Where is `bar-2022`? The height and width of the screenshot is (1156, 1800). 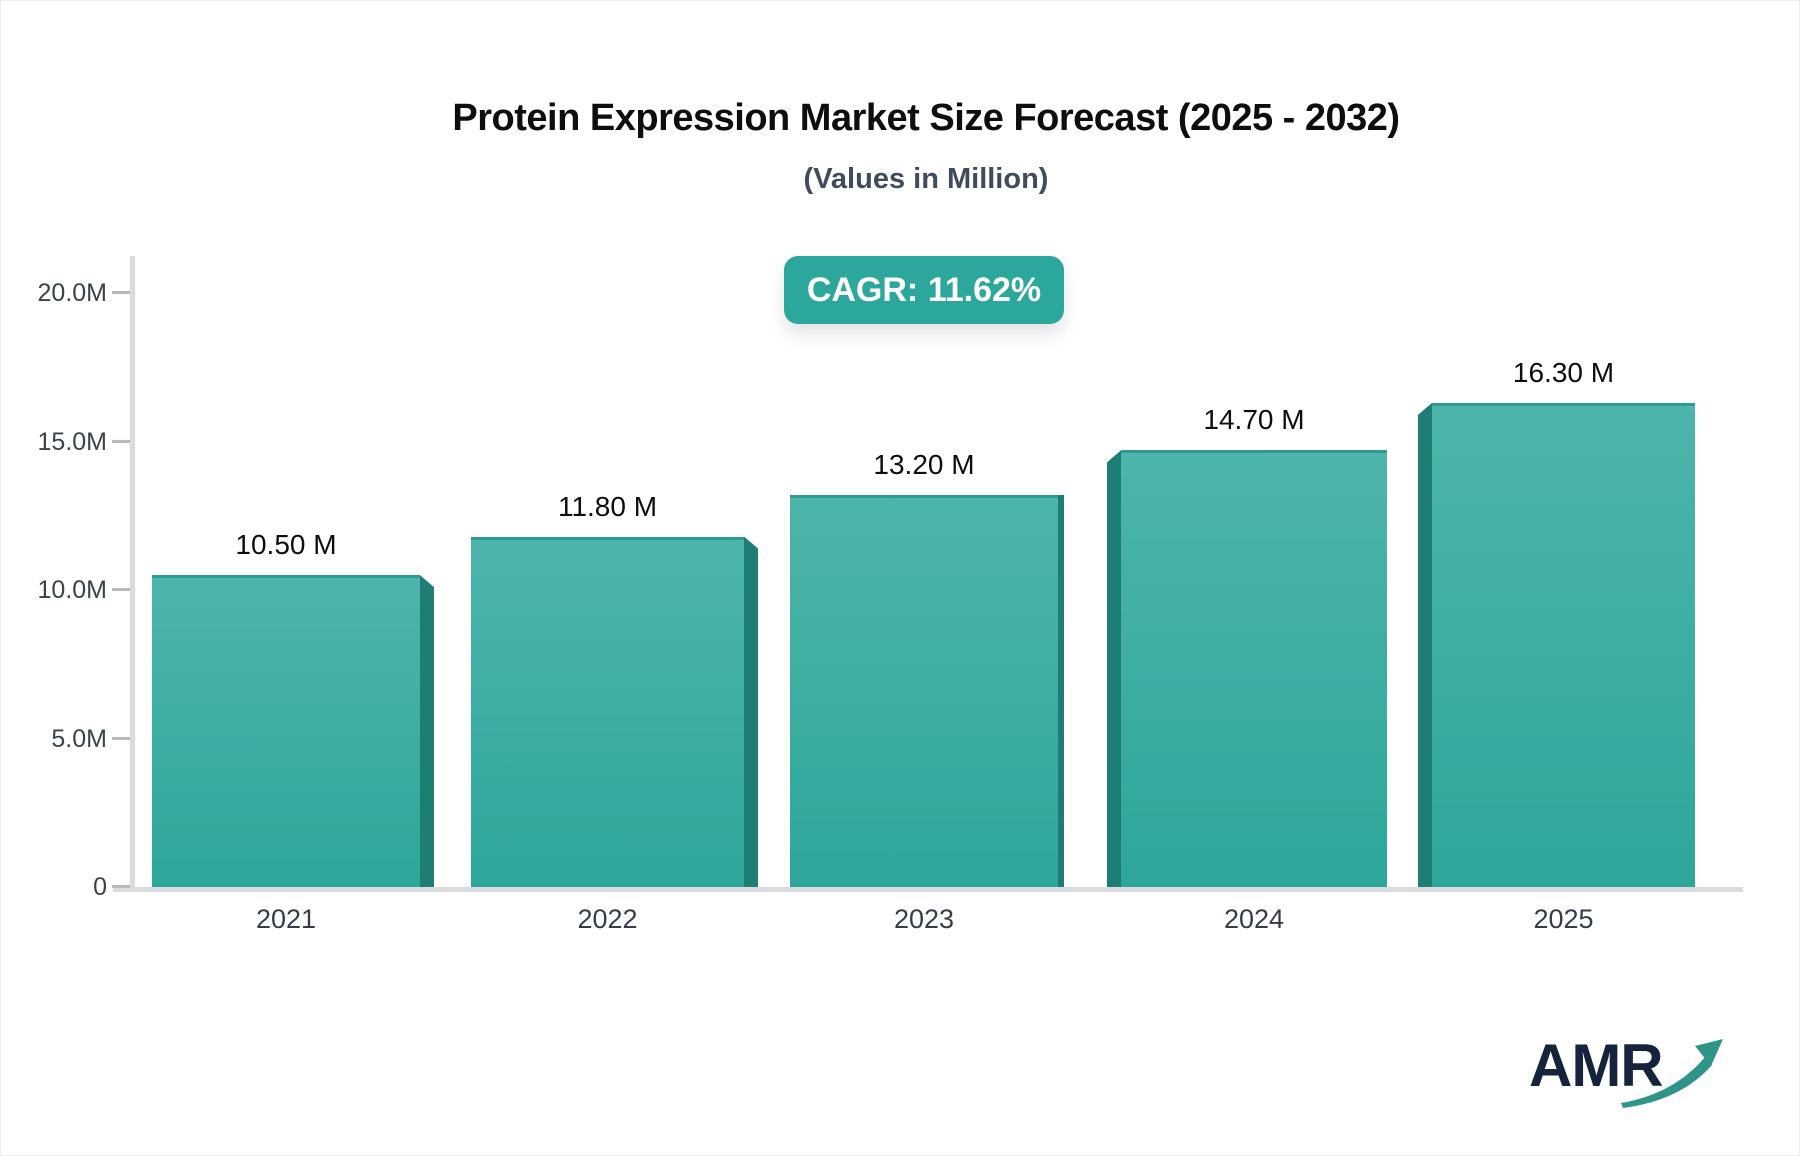 bar-2022 is located at coordinates (607, 711).